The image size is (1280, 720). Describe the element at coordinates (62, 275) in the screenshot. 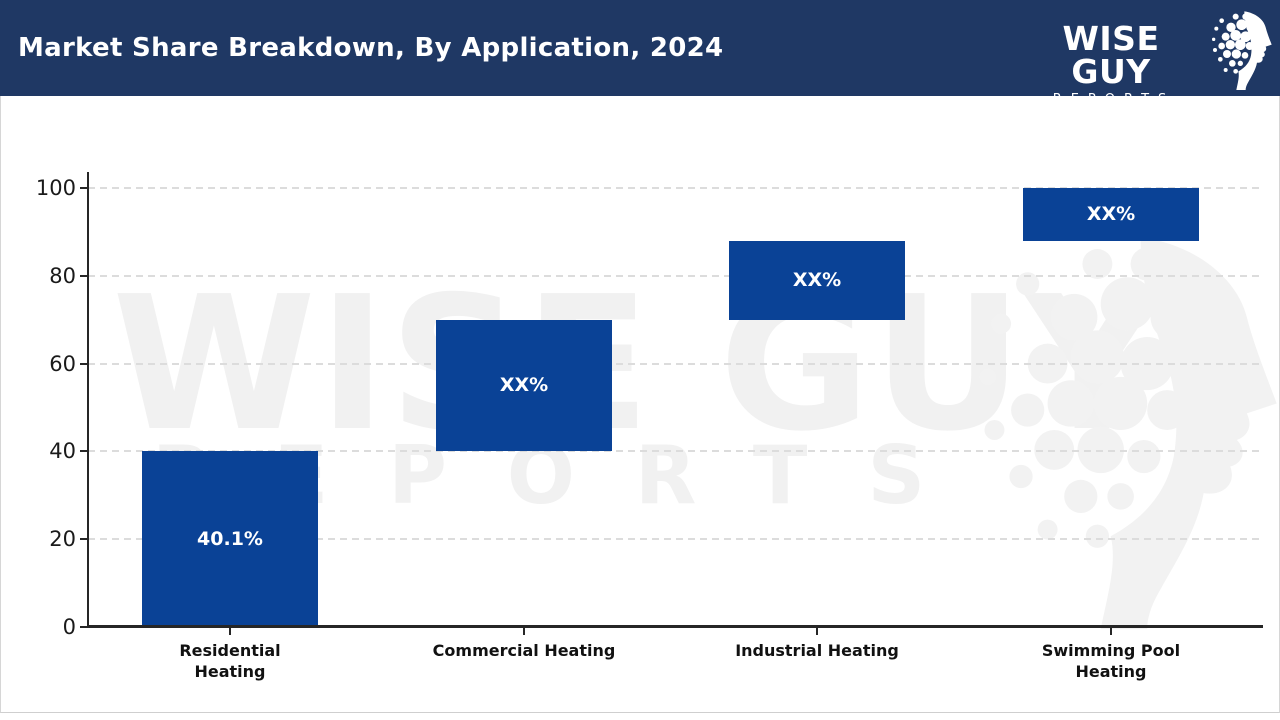

I see `y-tick-label: 80` at that location.